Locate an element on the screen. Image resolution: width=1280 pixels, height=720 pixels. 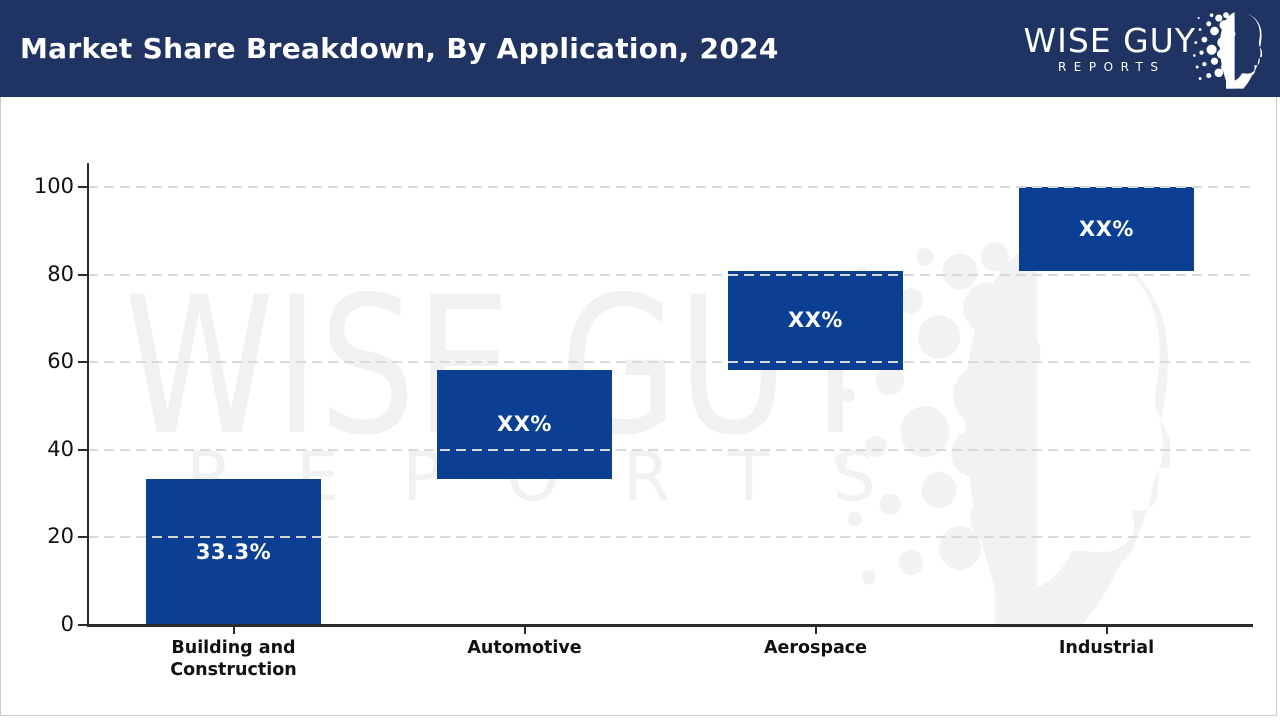
wise-guy-reports-logo: WISE GUY REPORTS is located at coordinates (1142, 49).